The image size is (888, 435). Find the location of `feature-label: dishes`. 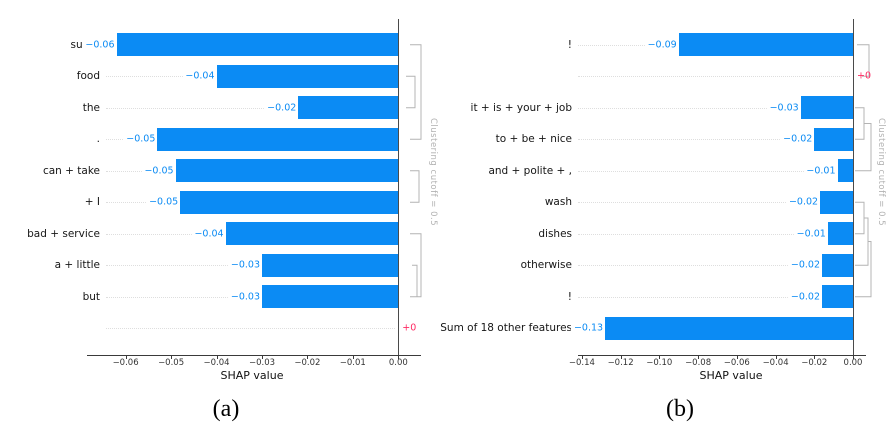

feature-label: dishes is located at coordinates (555, 233).